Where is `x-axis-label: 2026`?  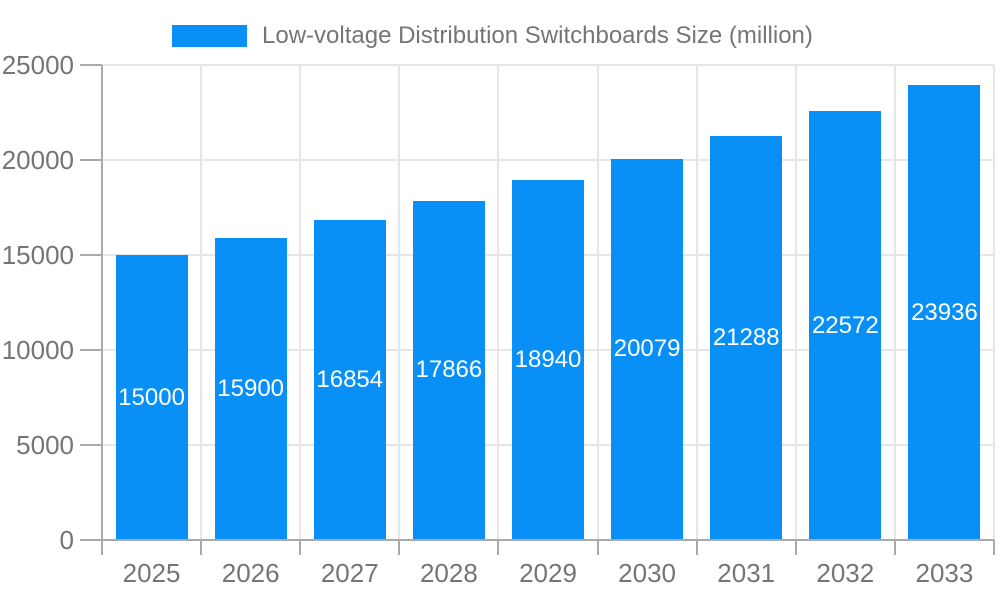
x-axis-label: 2026 is located at coordinates (250, 573).